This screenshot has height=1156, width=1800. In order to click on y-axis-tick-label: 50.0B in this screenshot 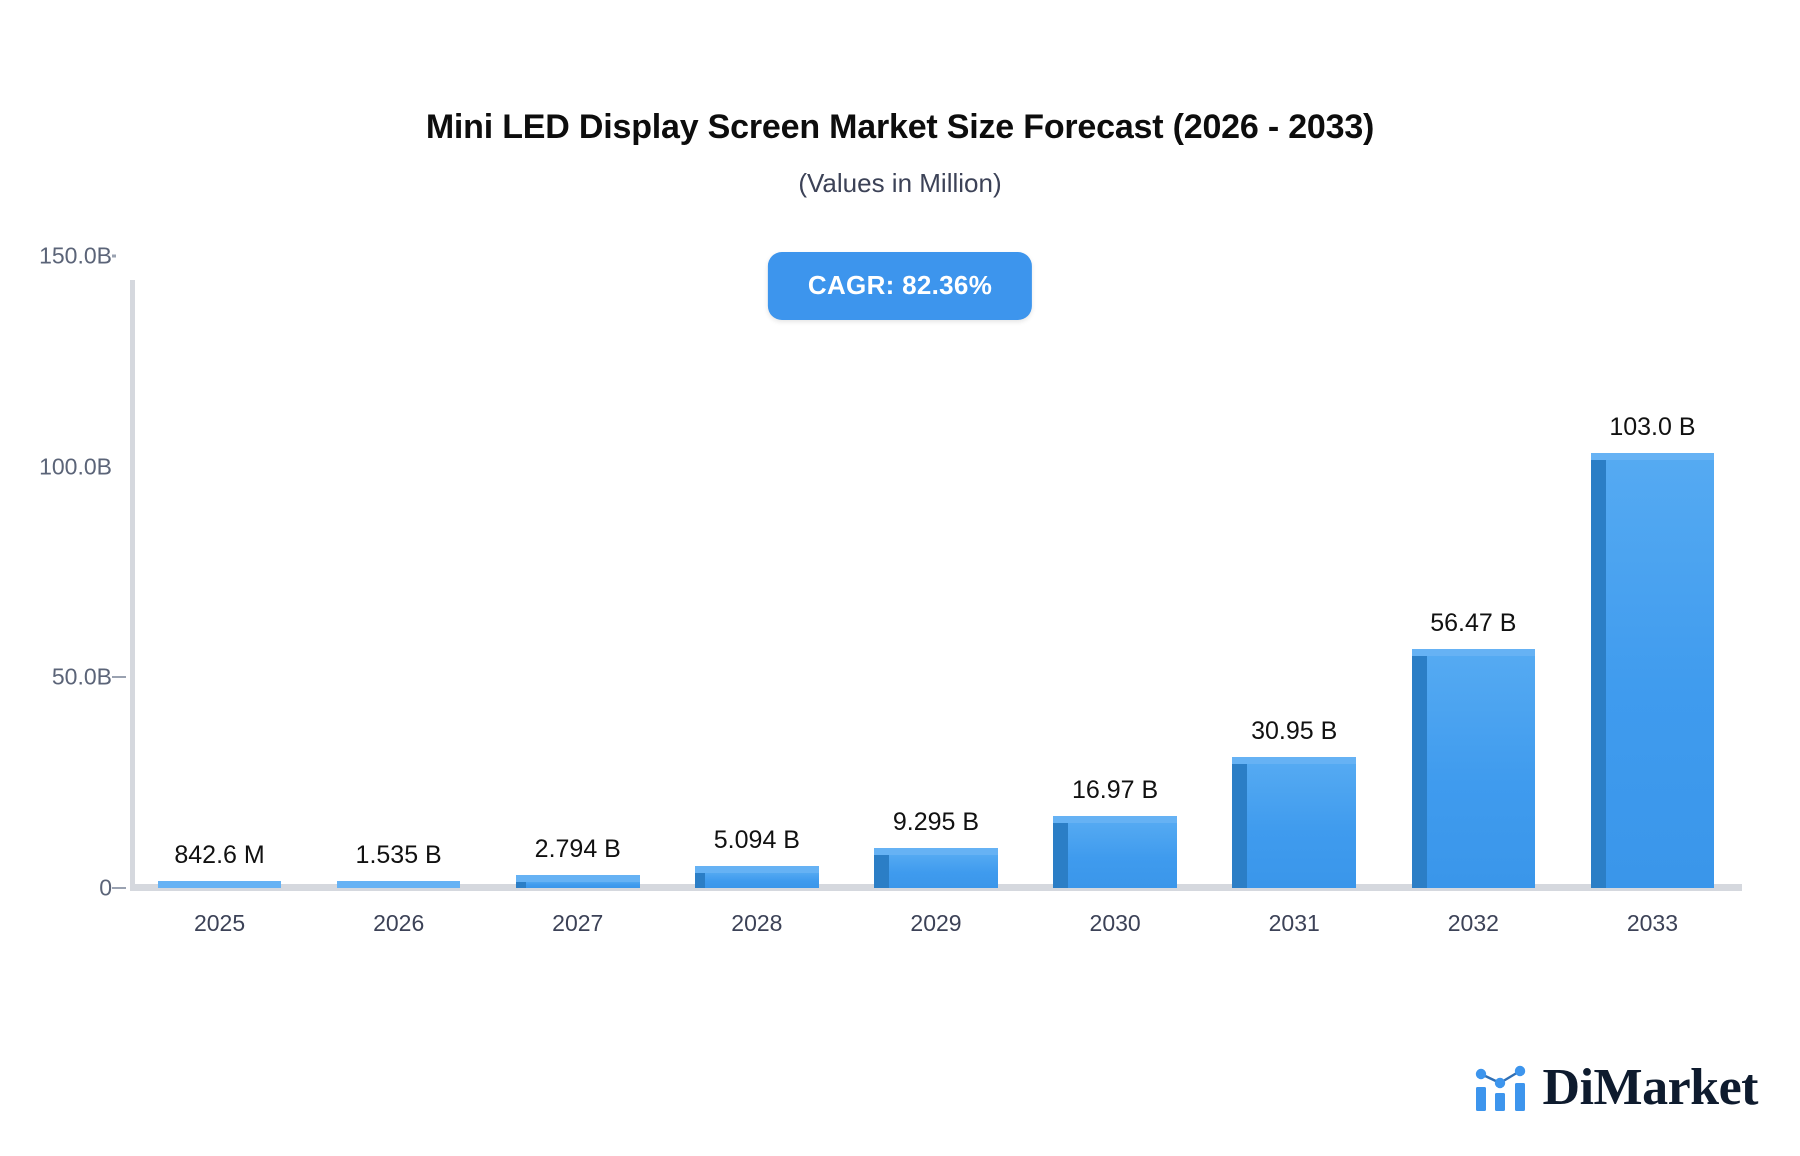, I will do `click(81, 676)`.